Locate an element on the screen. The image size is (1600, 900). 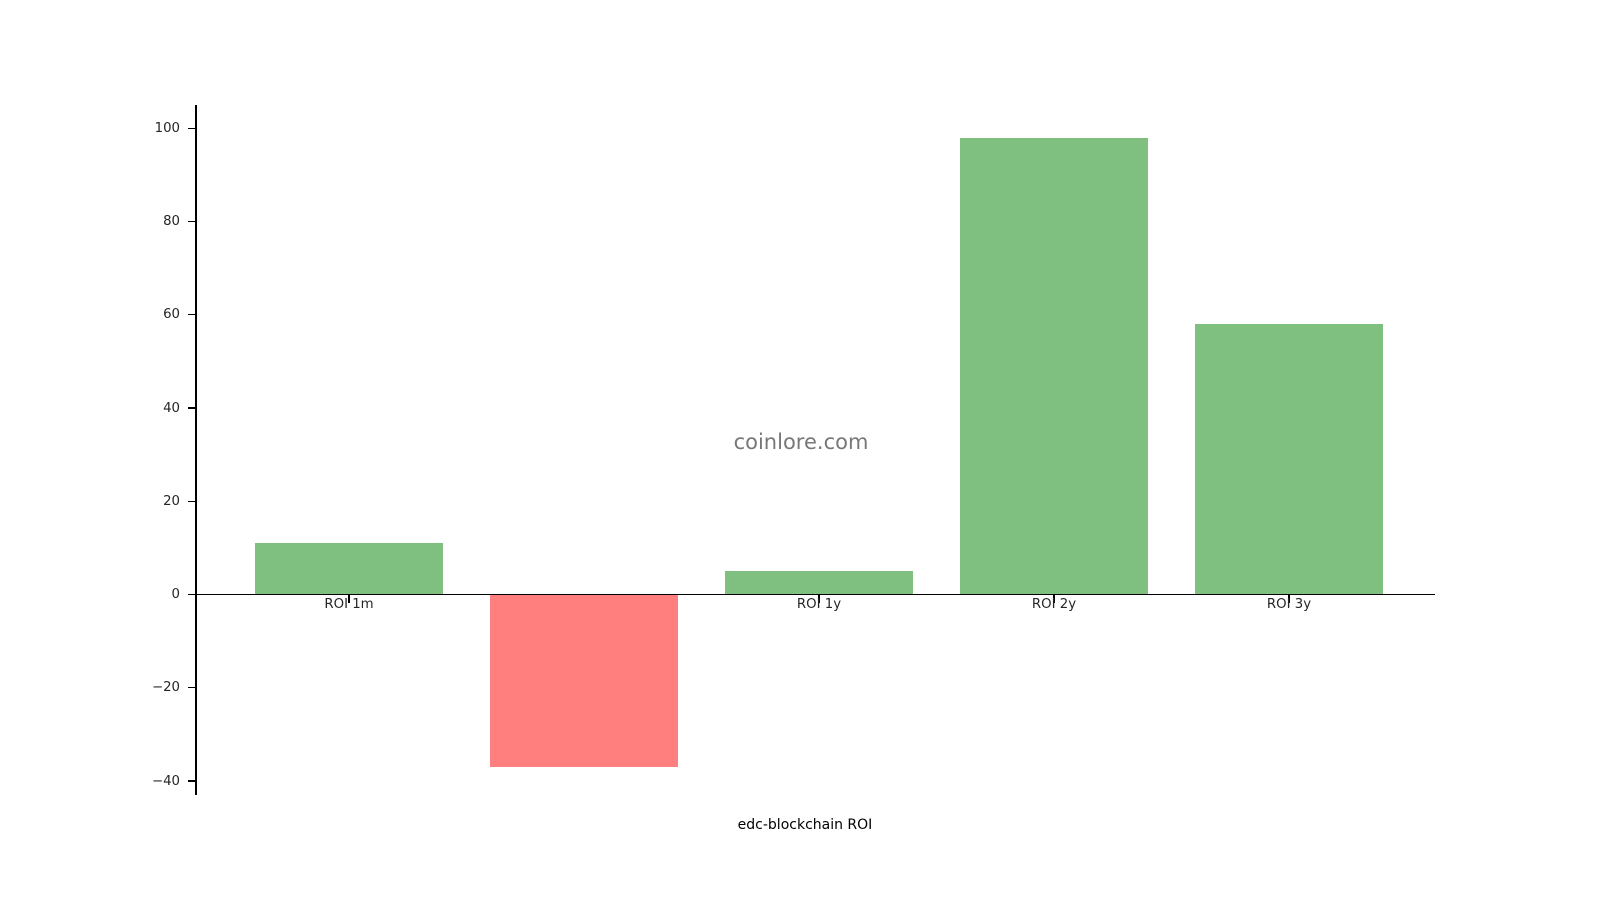
x-axis-tick-label: ROI 1m is located at coordinates (349, 604).